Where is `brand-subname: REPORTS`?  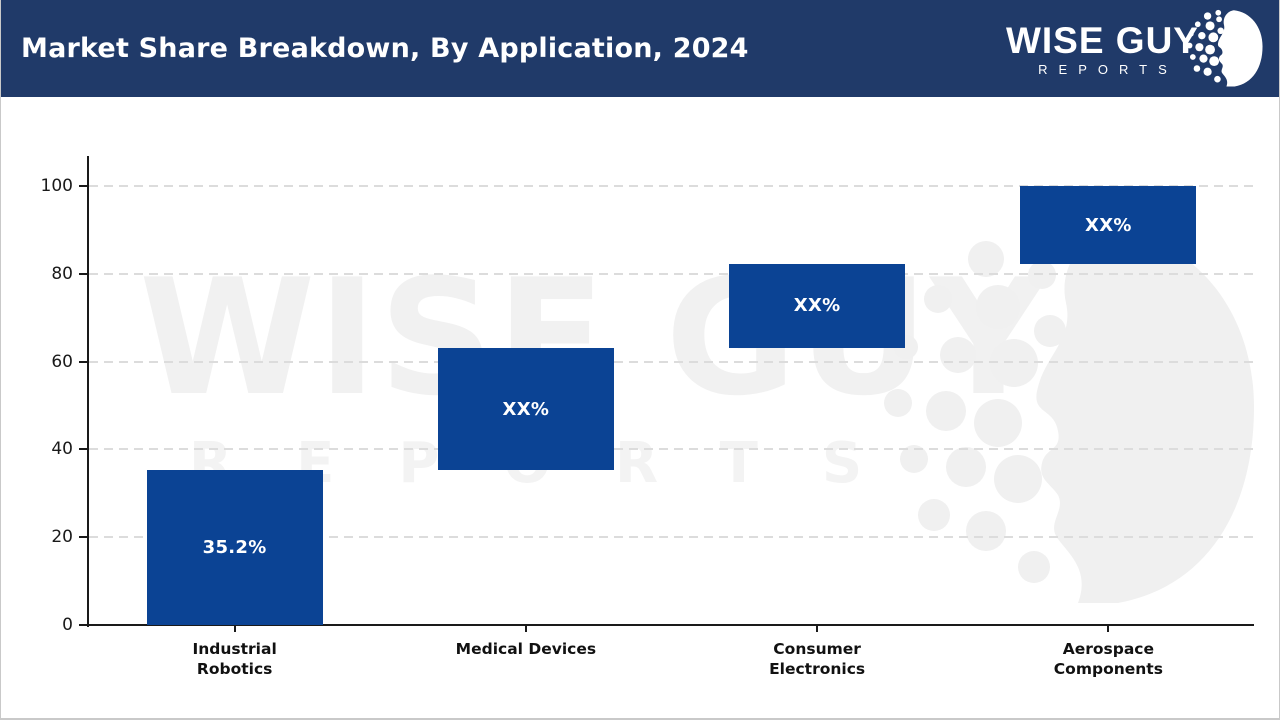 brand-subname: REPORTS is located at coordinates (1108, 69).